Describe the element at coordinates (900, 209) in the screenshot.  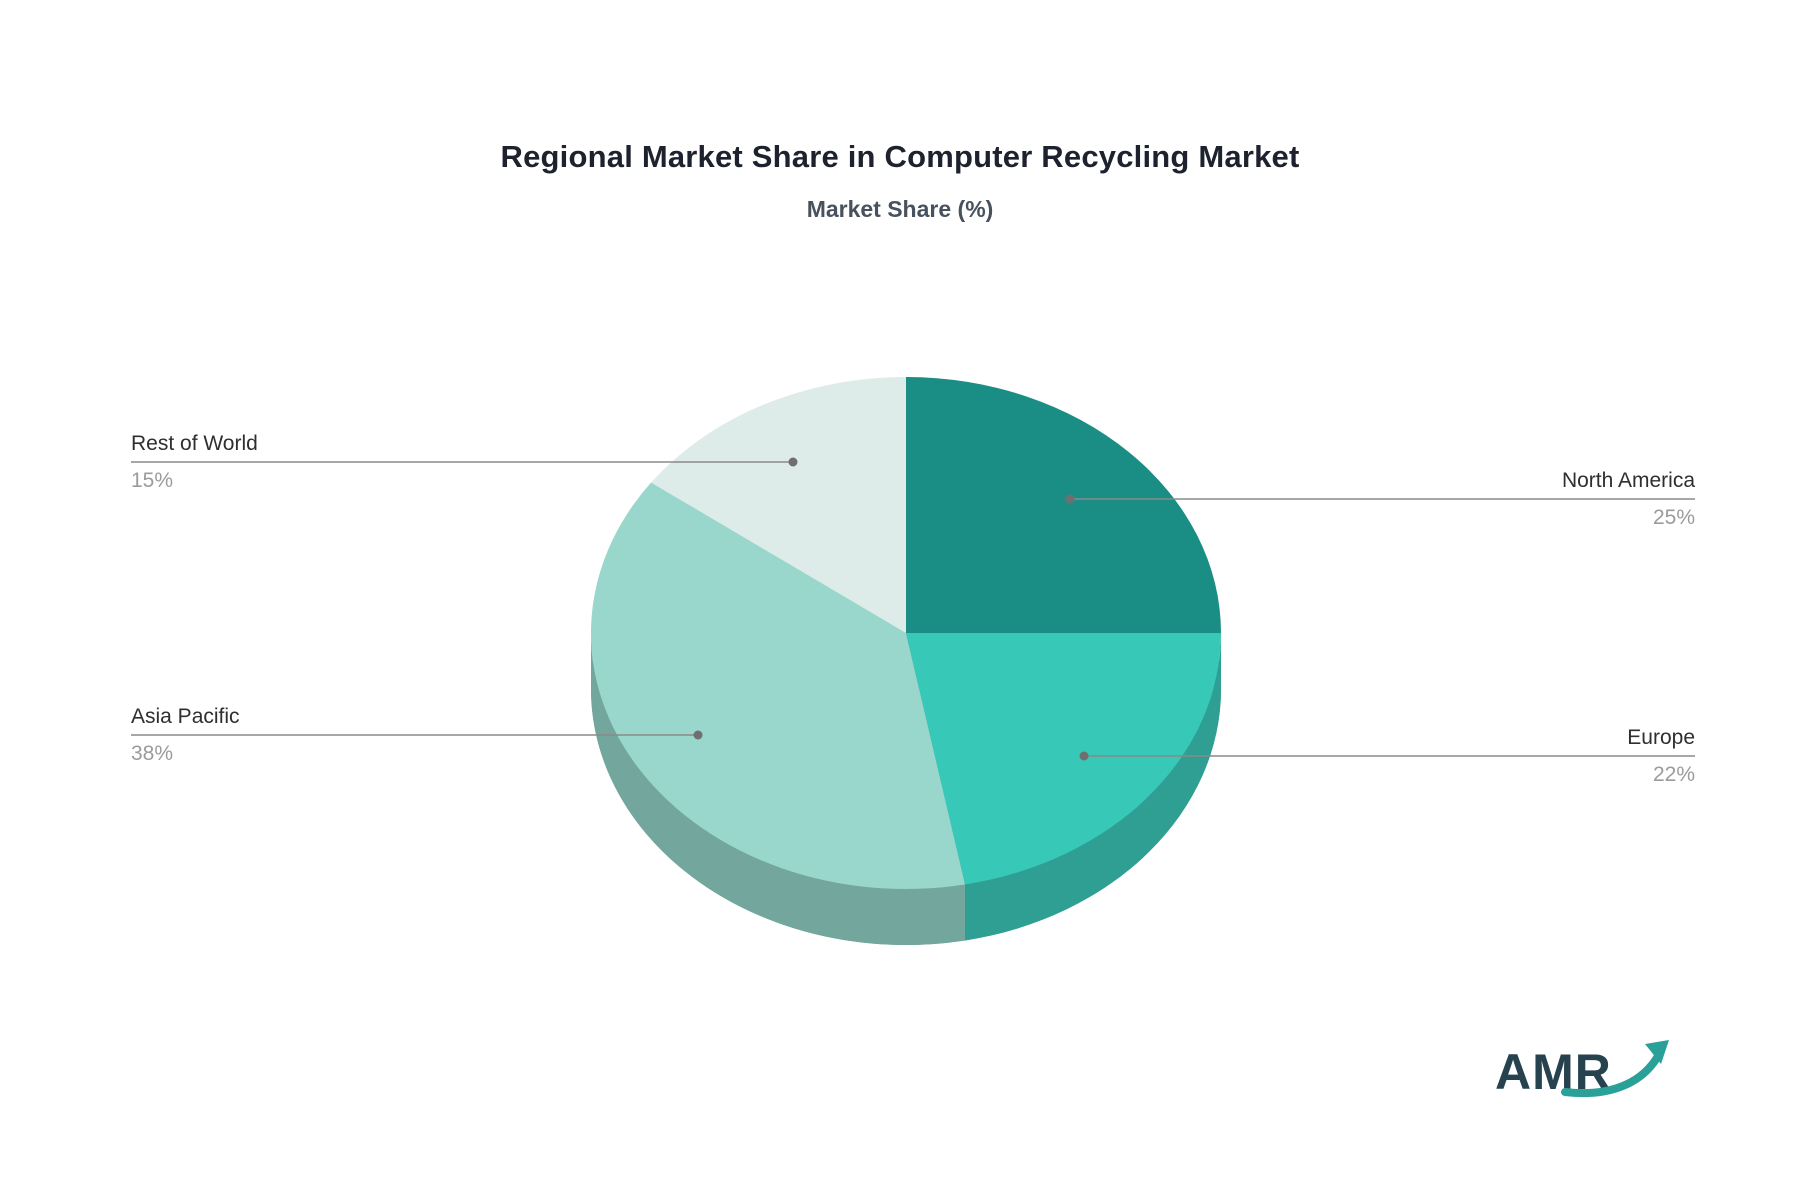
I see `chart-subtitle: Market Share (%)` at that location.